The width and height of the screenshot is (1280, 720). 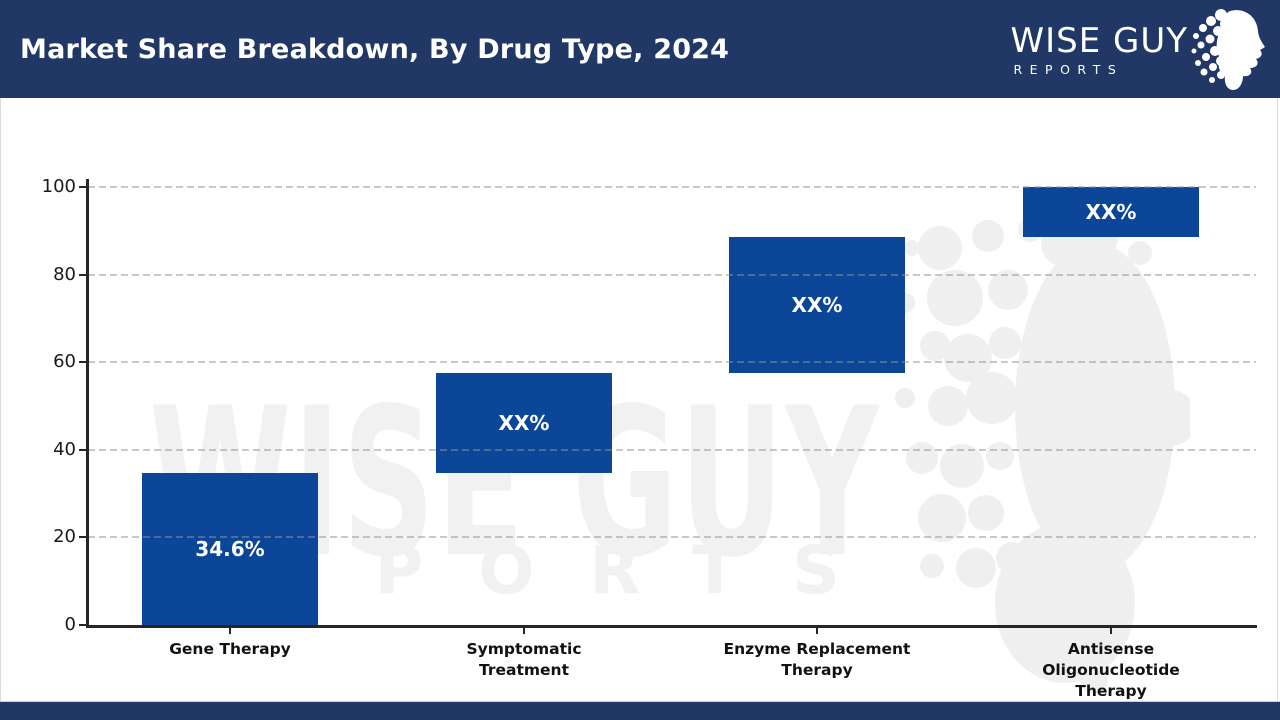 I want to click on y-tick-label: 80, so click(x=64, y=274).